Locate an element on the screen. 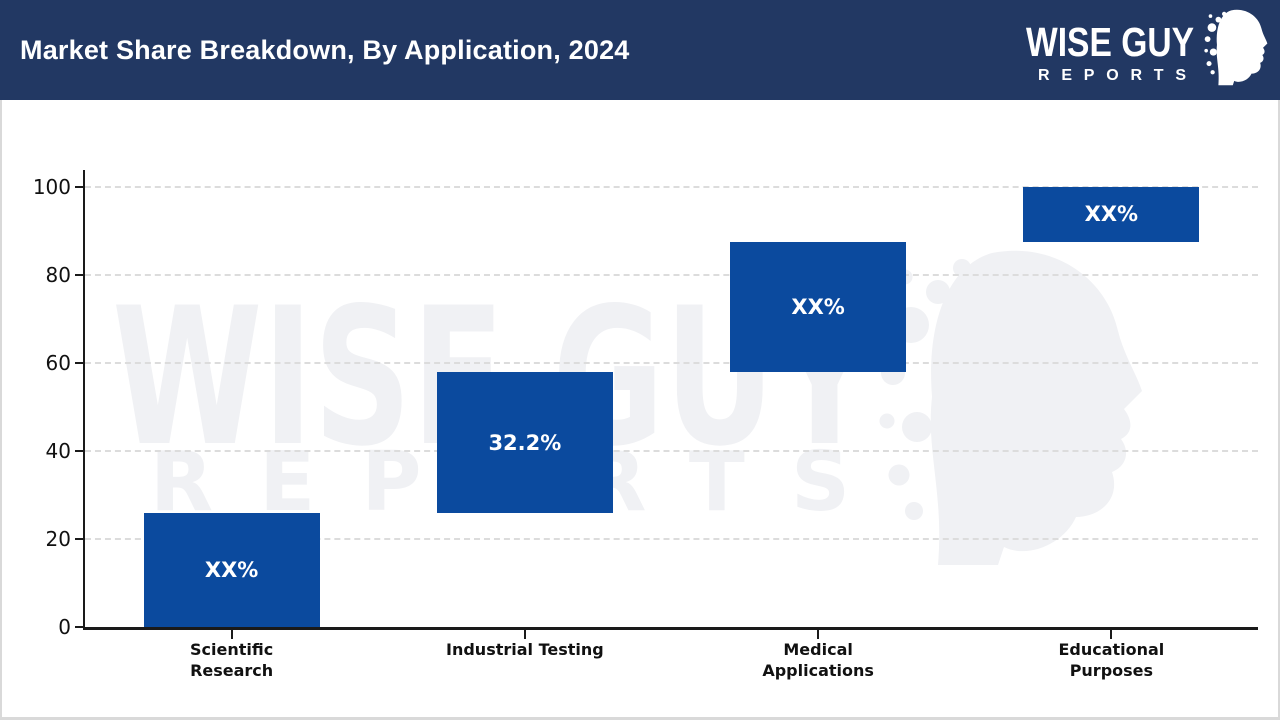 Image resolution: width=1280 pixels, height=720 pixels. x-category-label-1: Scientific Research is located at coordinates (232, 660).